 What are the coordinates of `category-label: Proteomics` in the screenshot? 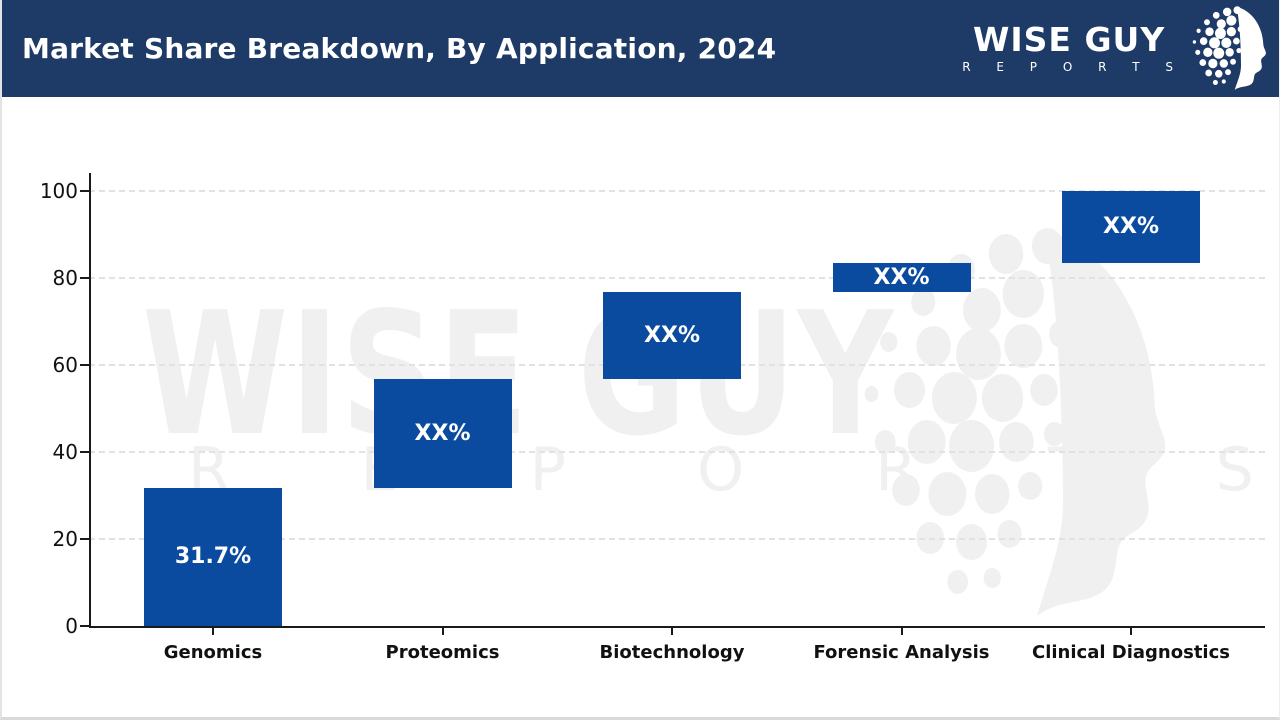 It's located at (442, 652).